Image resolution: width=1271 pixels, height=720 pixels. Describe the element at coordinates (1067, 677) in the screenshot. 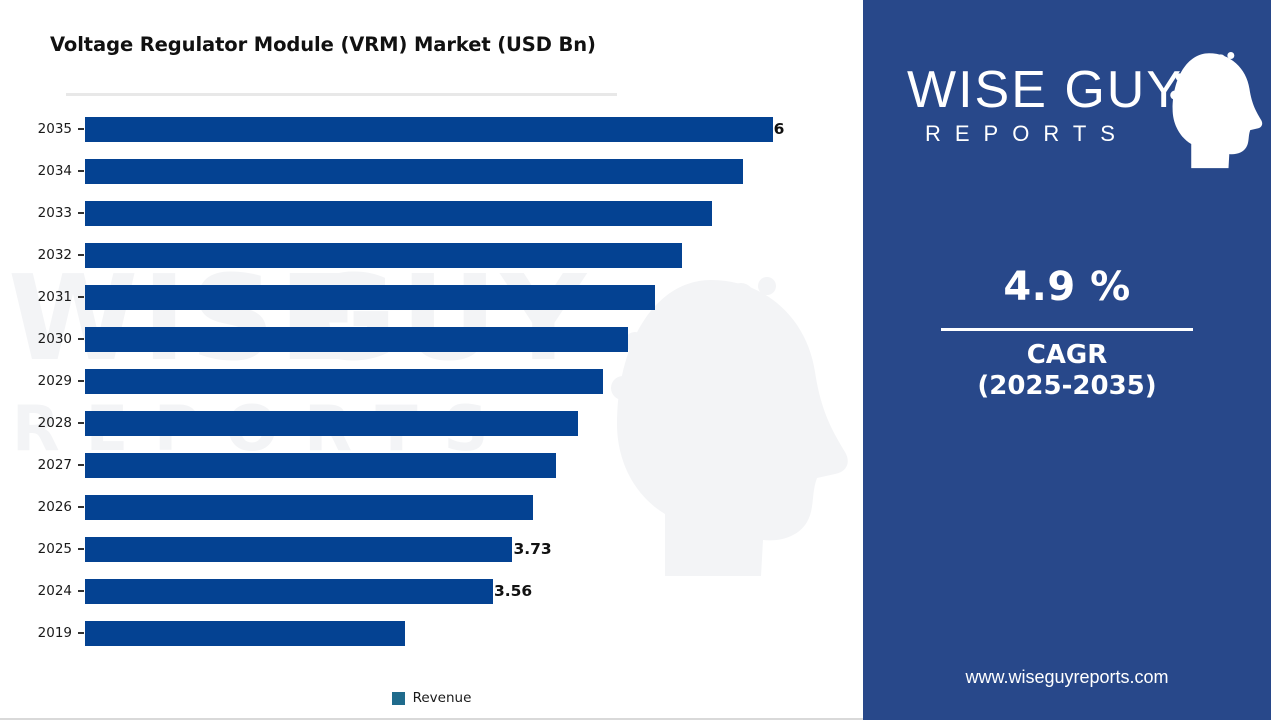

I see `website-url: www.wiseguyreports.com` at that location.